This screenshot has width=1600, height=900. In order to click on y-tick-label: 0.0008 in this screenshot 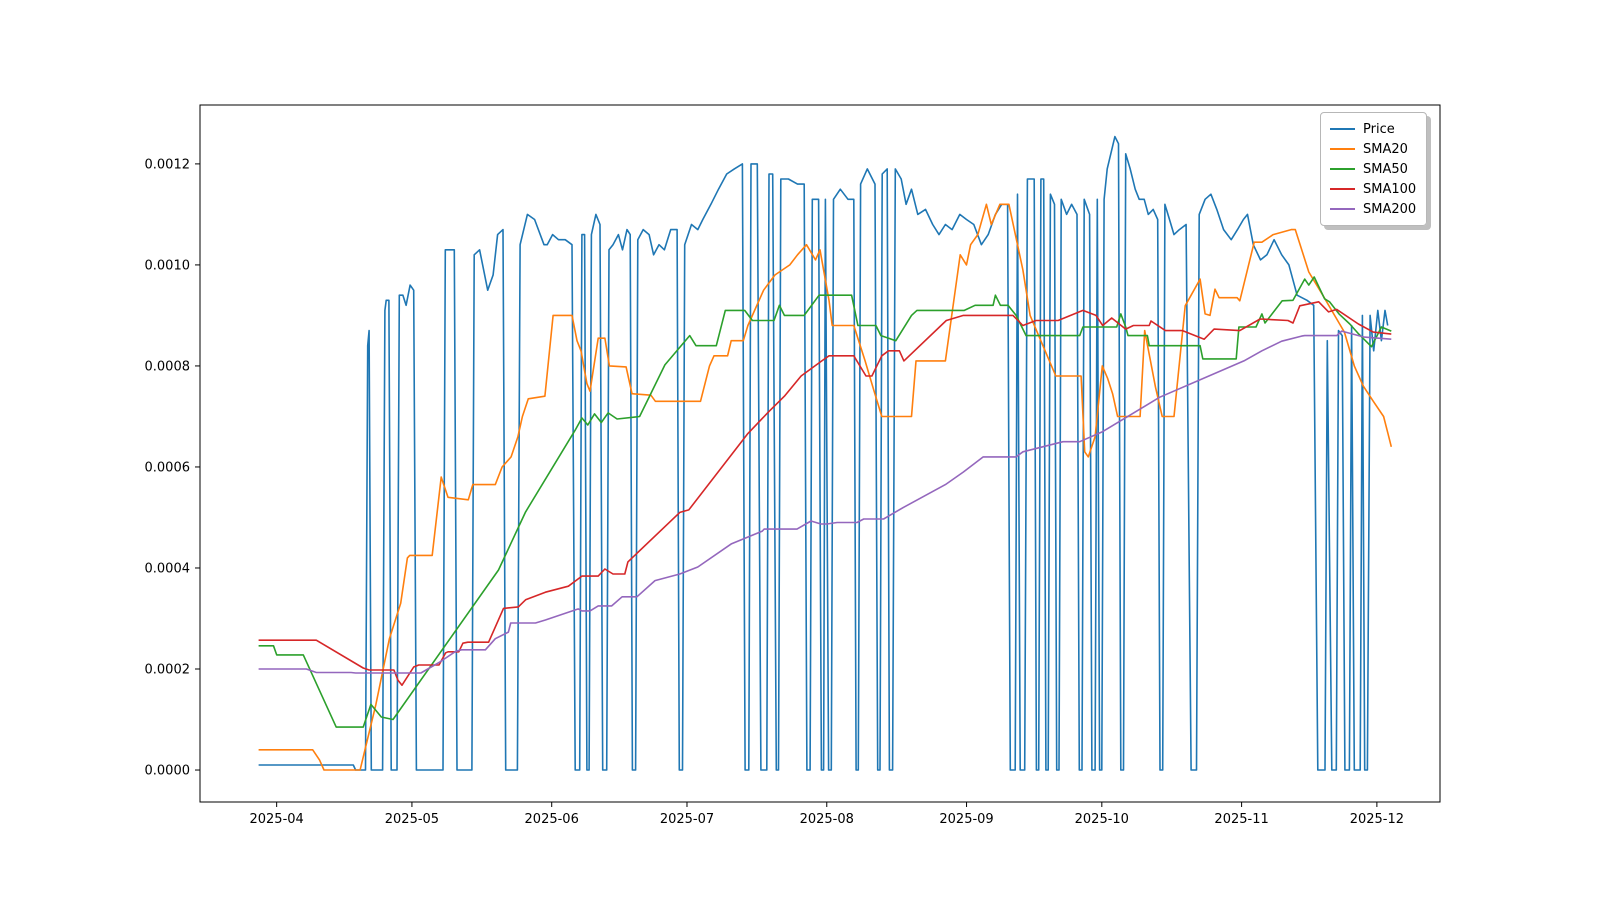, I will do `click(168, 366)`.